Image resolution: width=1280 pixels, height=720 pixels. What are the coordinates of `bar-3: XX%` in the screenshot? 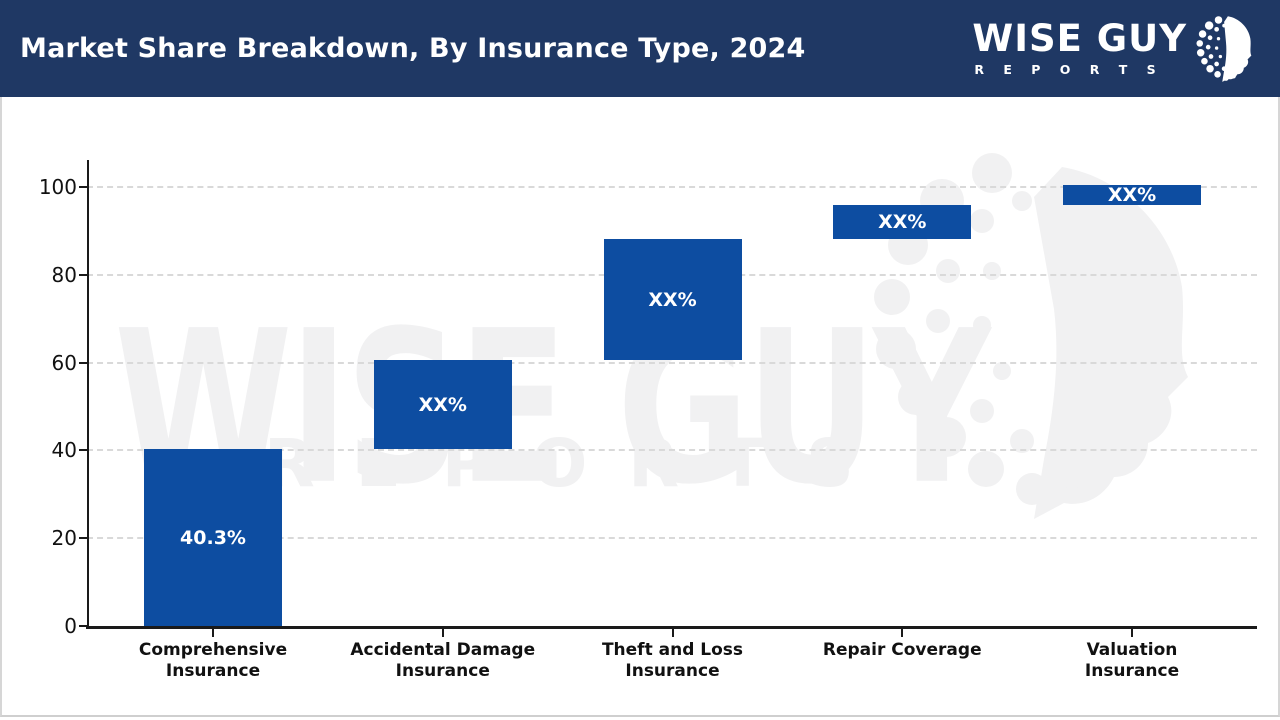 It's located at (672, 299).